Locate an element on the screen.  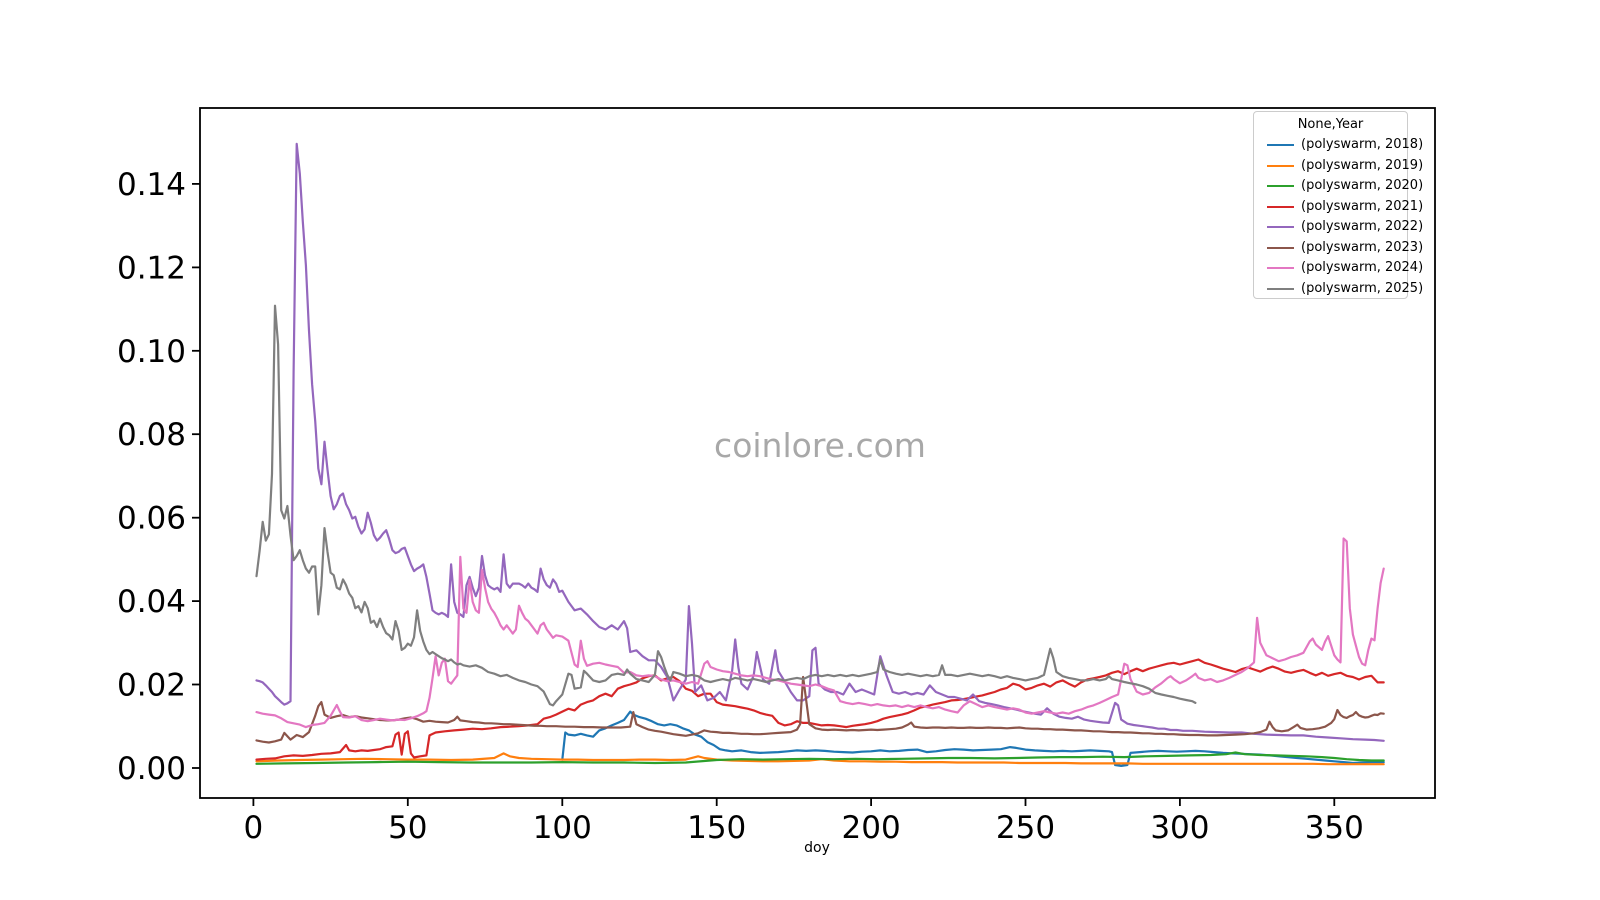
series-line-2023 is located at coordinates (820, 709).